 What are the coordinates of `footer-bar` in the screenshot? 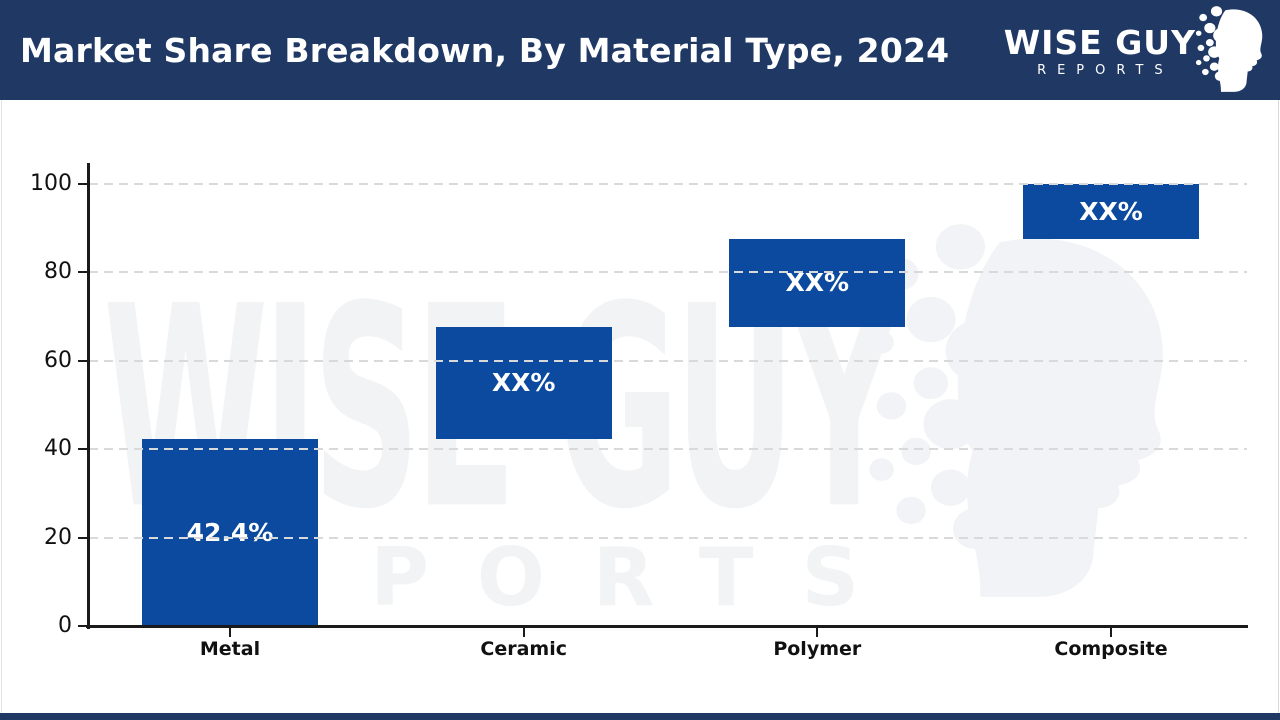 It's located at (640, 716).